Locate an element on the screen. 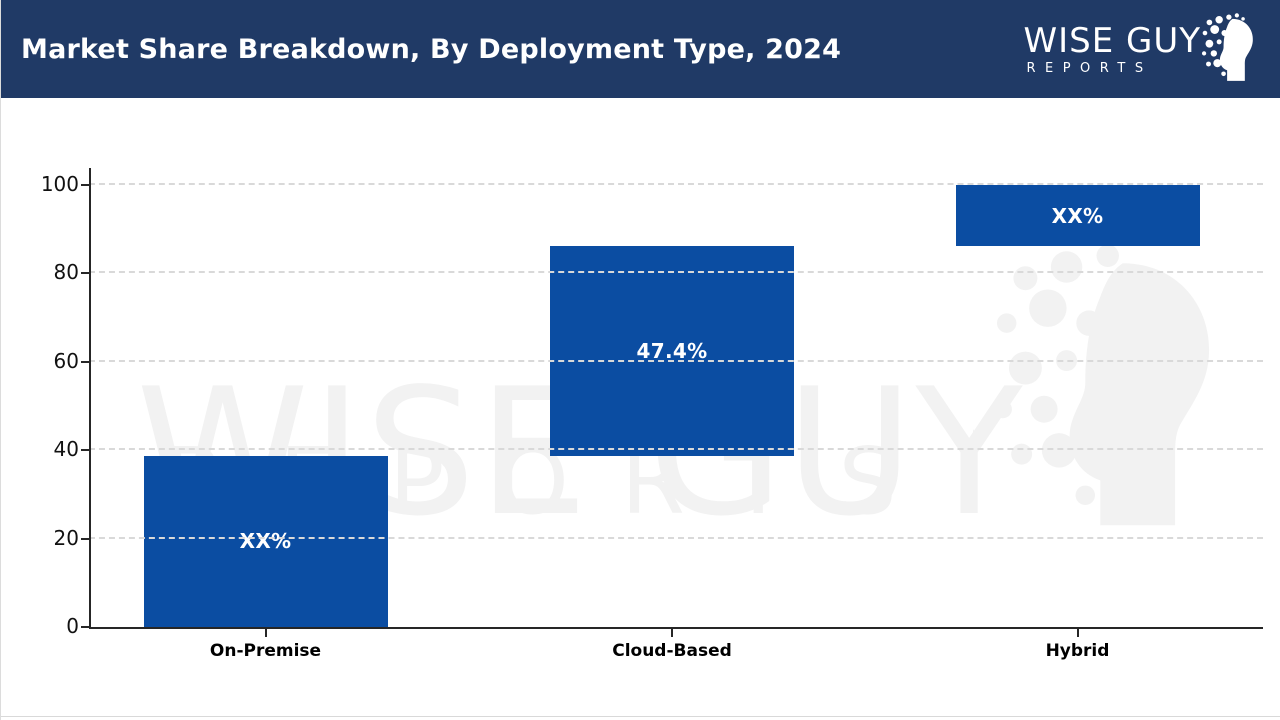 This screenshot has width=1280, height=720. x-axis-spine is located at coordinates (676, 628).